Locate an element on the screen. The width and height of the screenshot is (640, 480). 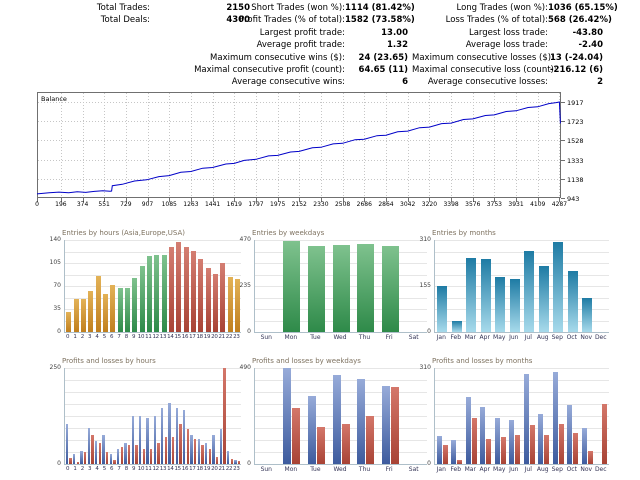
x-axis-tick-label: Aug is located at coordinates (542, 337).